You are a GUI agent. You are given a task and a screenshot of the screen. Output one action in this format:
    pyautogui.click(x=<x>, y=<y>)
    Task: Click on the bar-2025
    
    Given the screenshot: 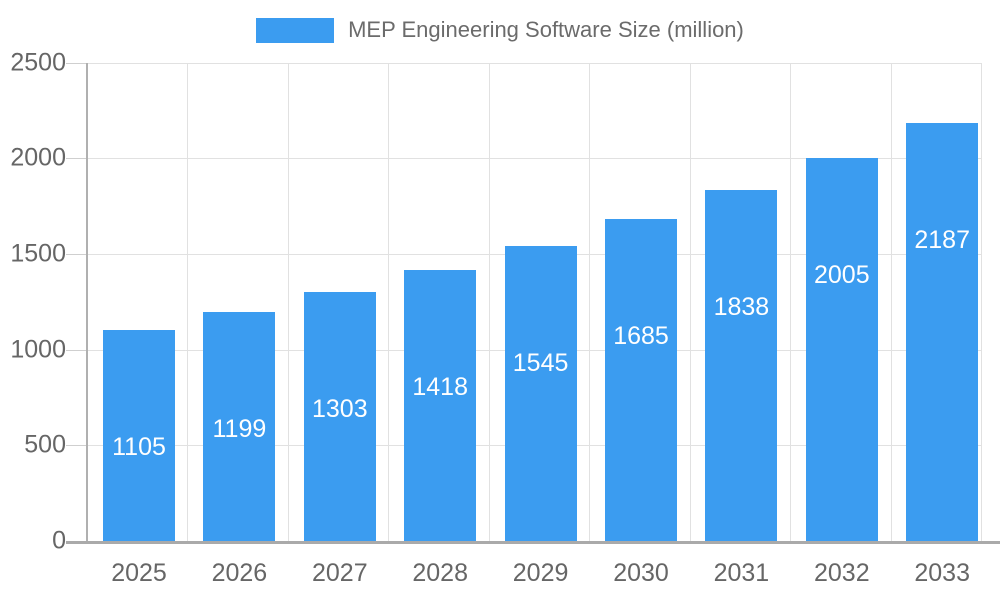 What is the action you would take?
    pyautogui.click(x=139, y=435)
    